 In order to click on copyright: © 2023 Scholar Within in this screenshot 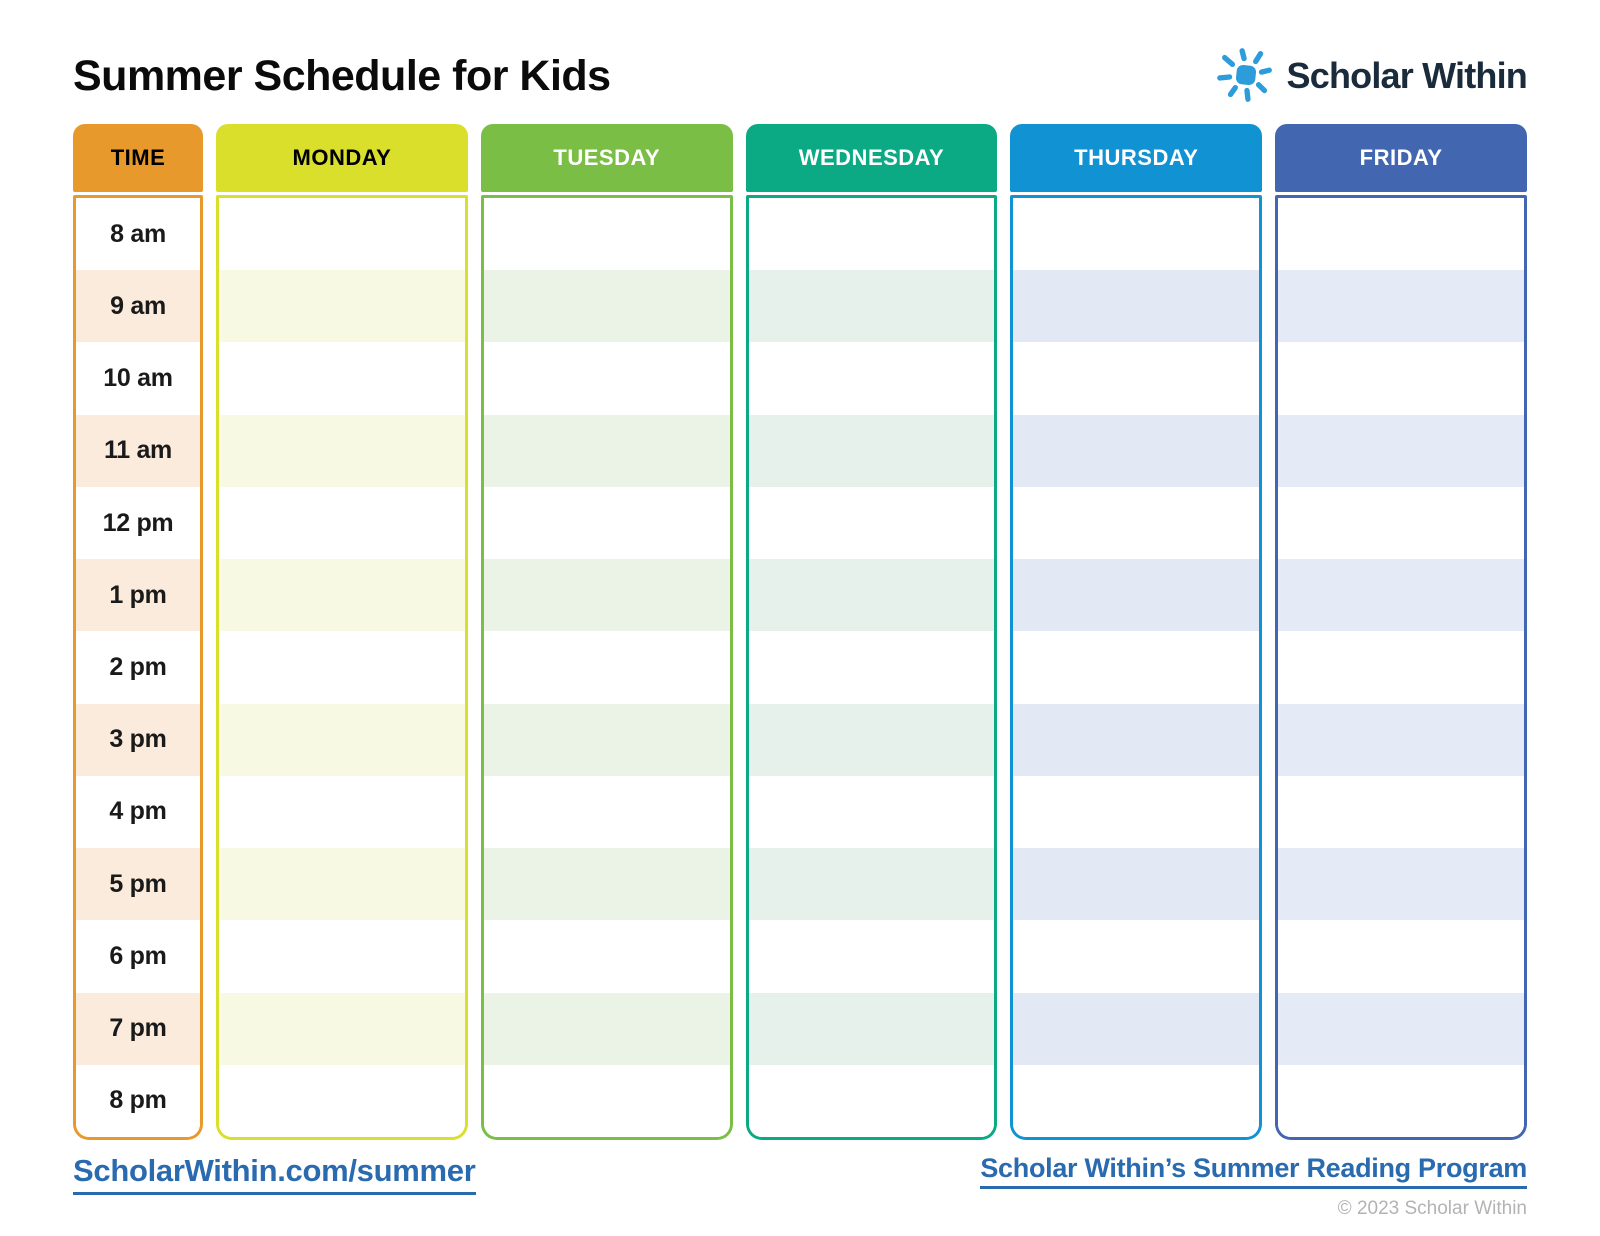, I will do `click(1432, 1208)`.